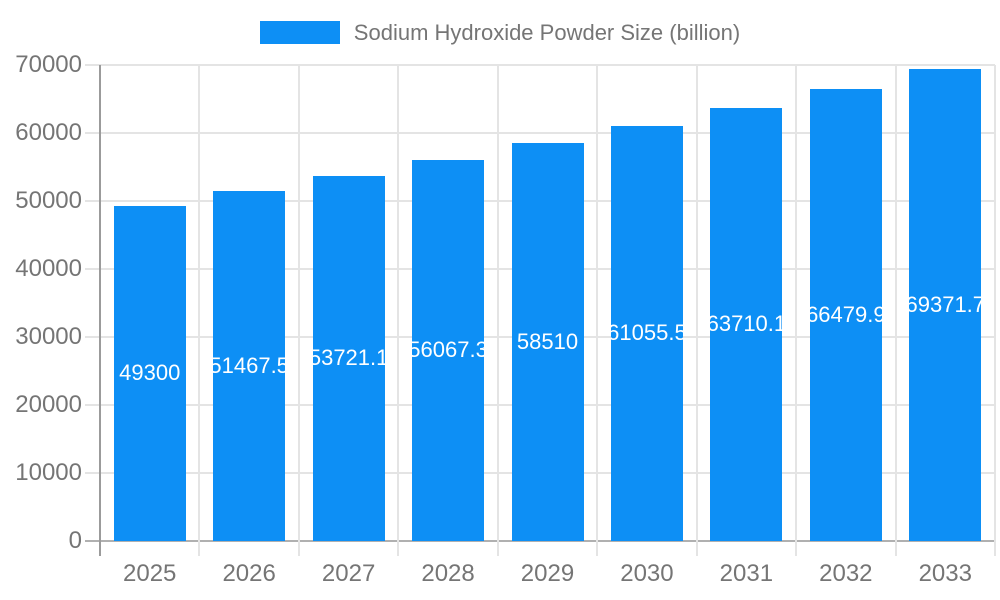  Describe the element at coordinates (48, 132) in the screenshot. I see `y-tick-label: 60000` at that location.